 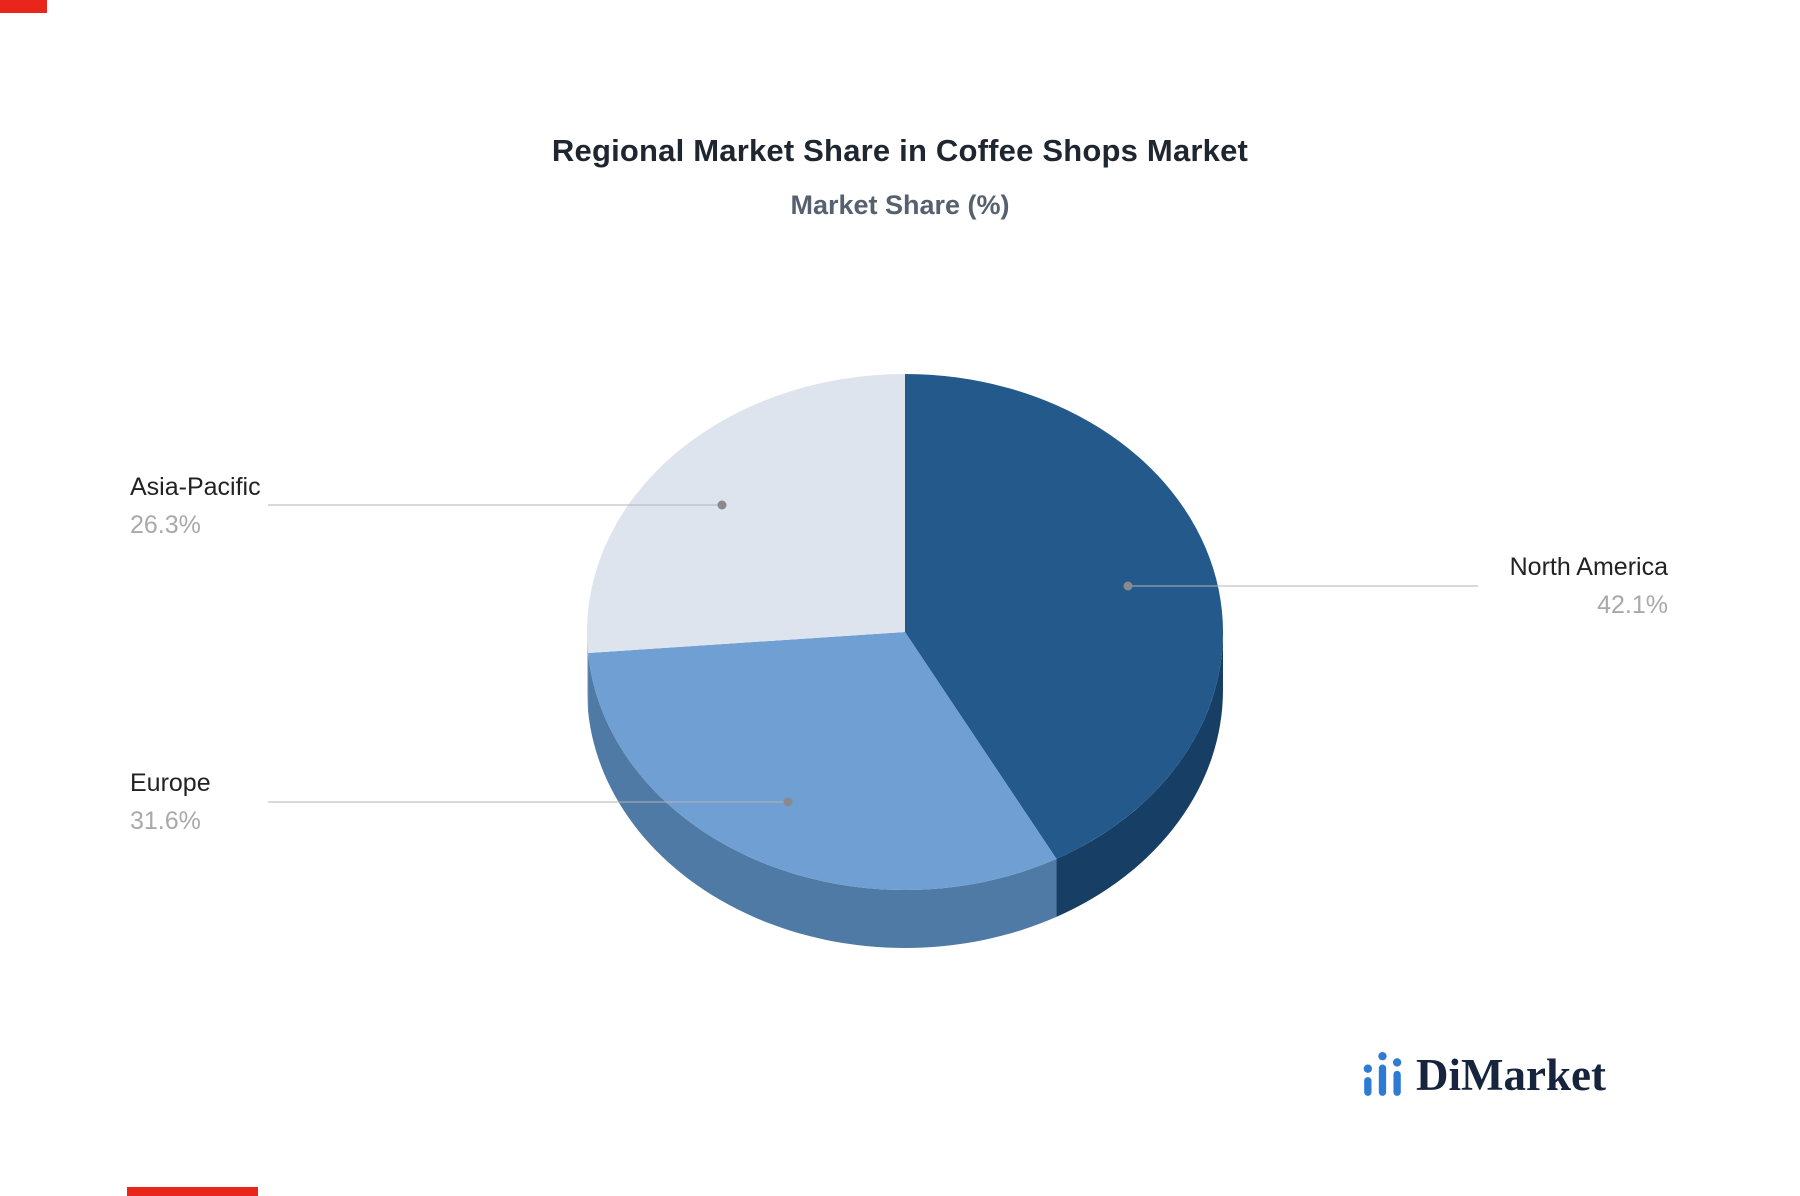 What do you see at coordinates (195, 487) in the screenshot?
I see `slice-name: Asia-Pacific` at bounding box center [195, 487].